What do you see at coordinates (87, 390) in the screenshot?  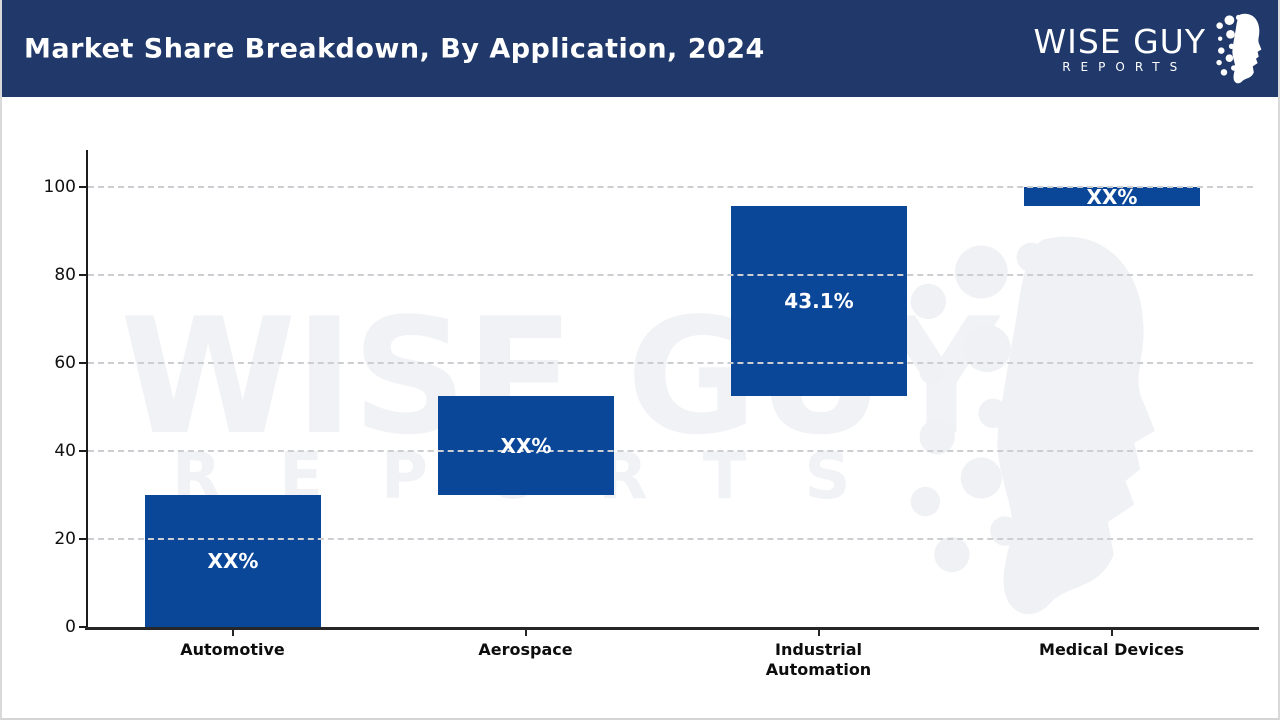 I see `y-axis-line` at bounding box center [87, 390].